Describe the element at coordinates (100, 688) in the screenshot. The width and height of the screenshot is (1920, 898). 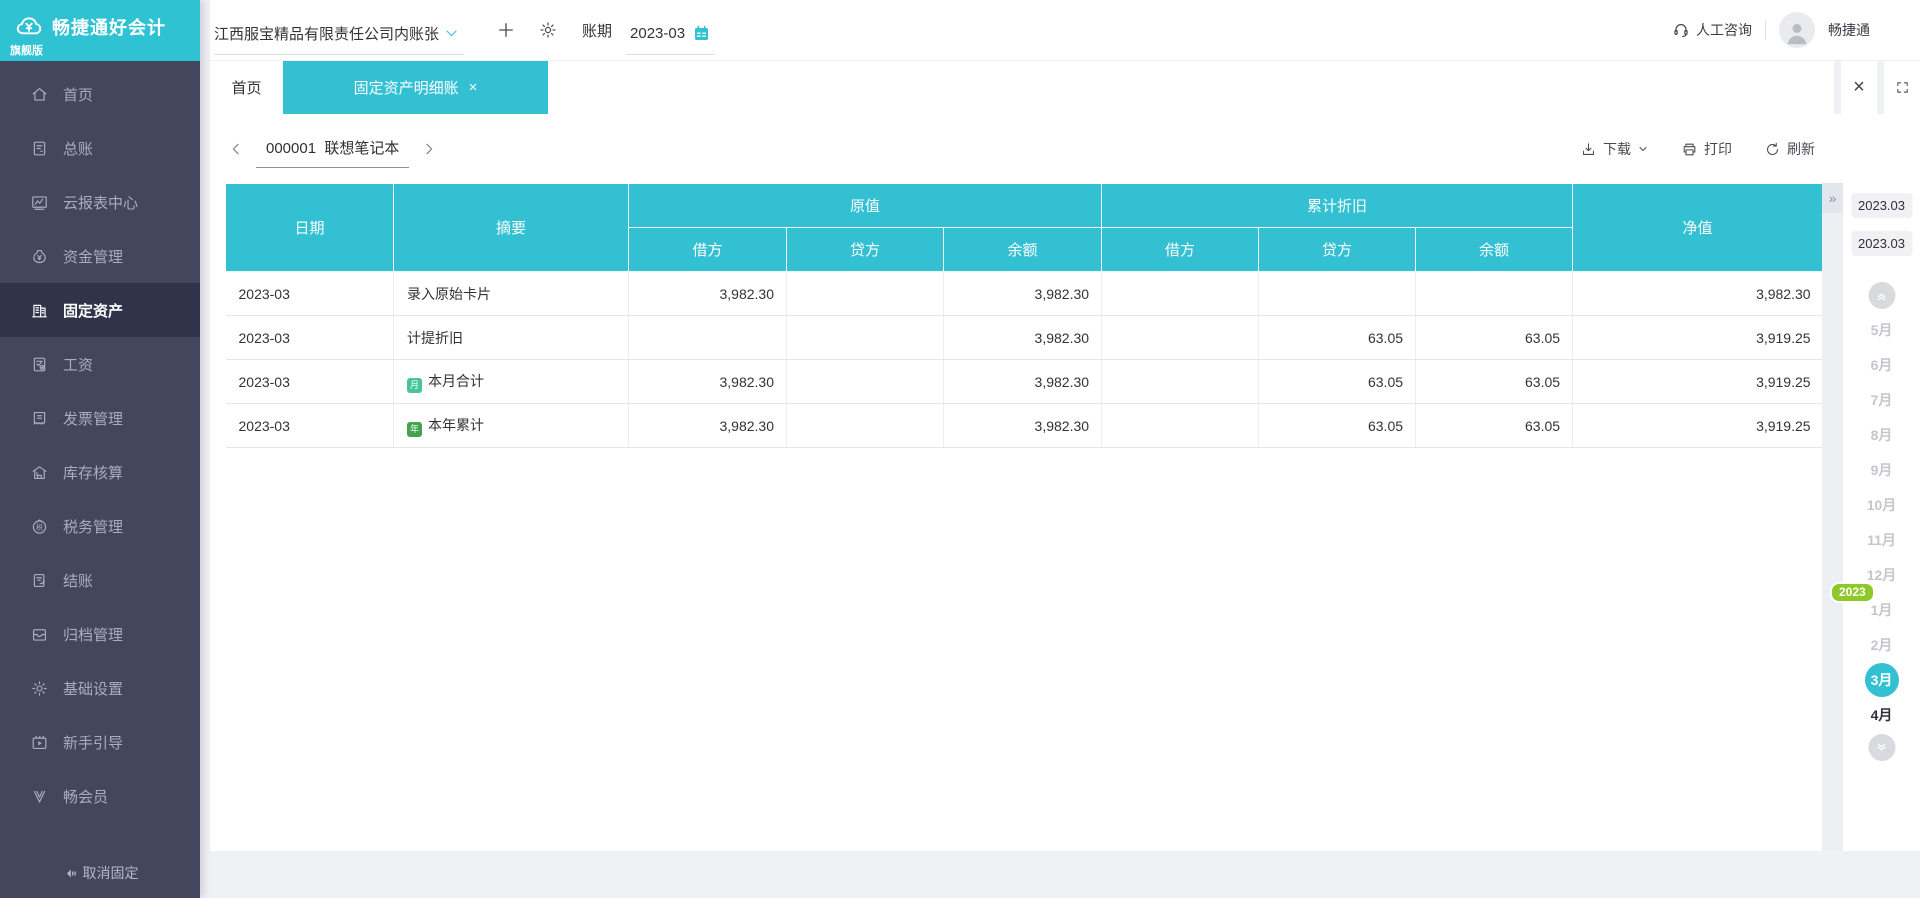
I see `sidebar-item-settings: 基础设置` at that location.